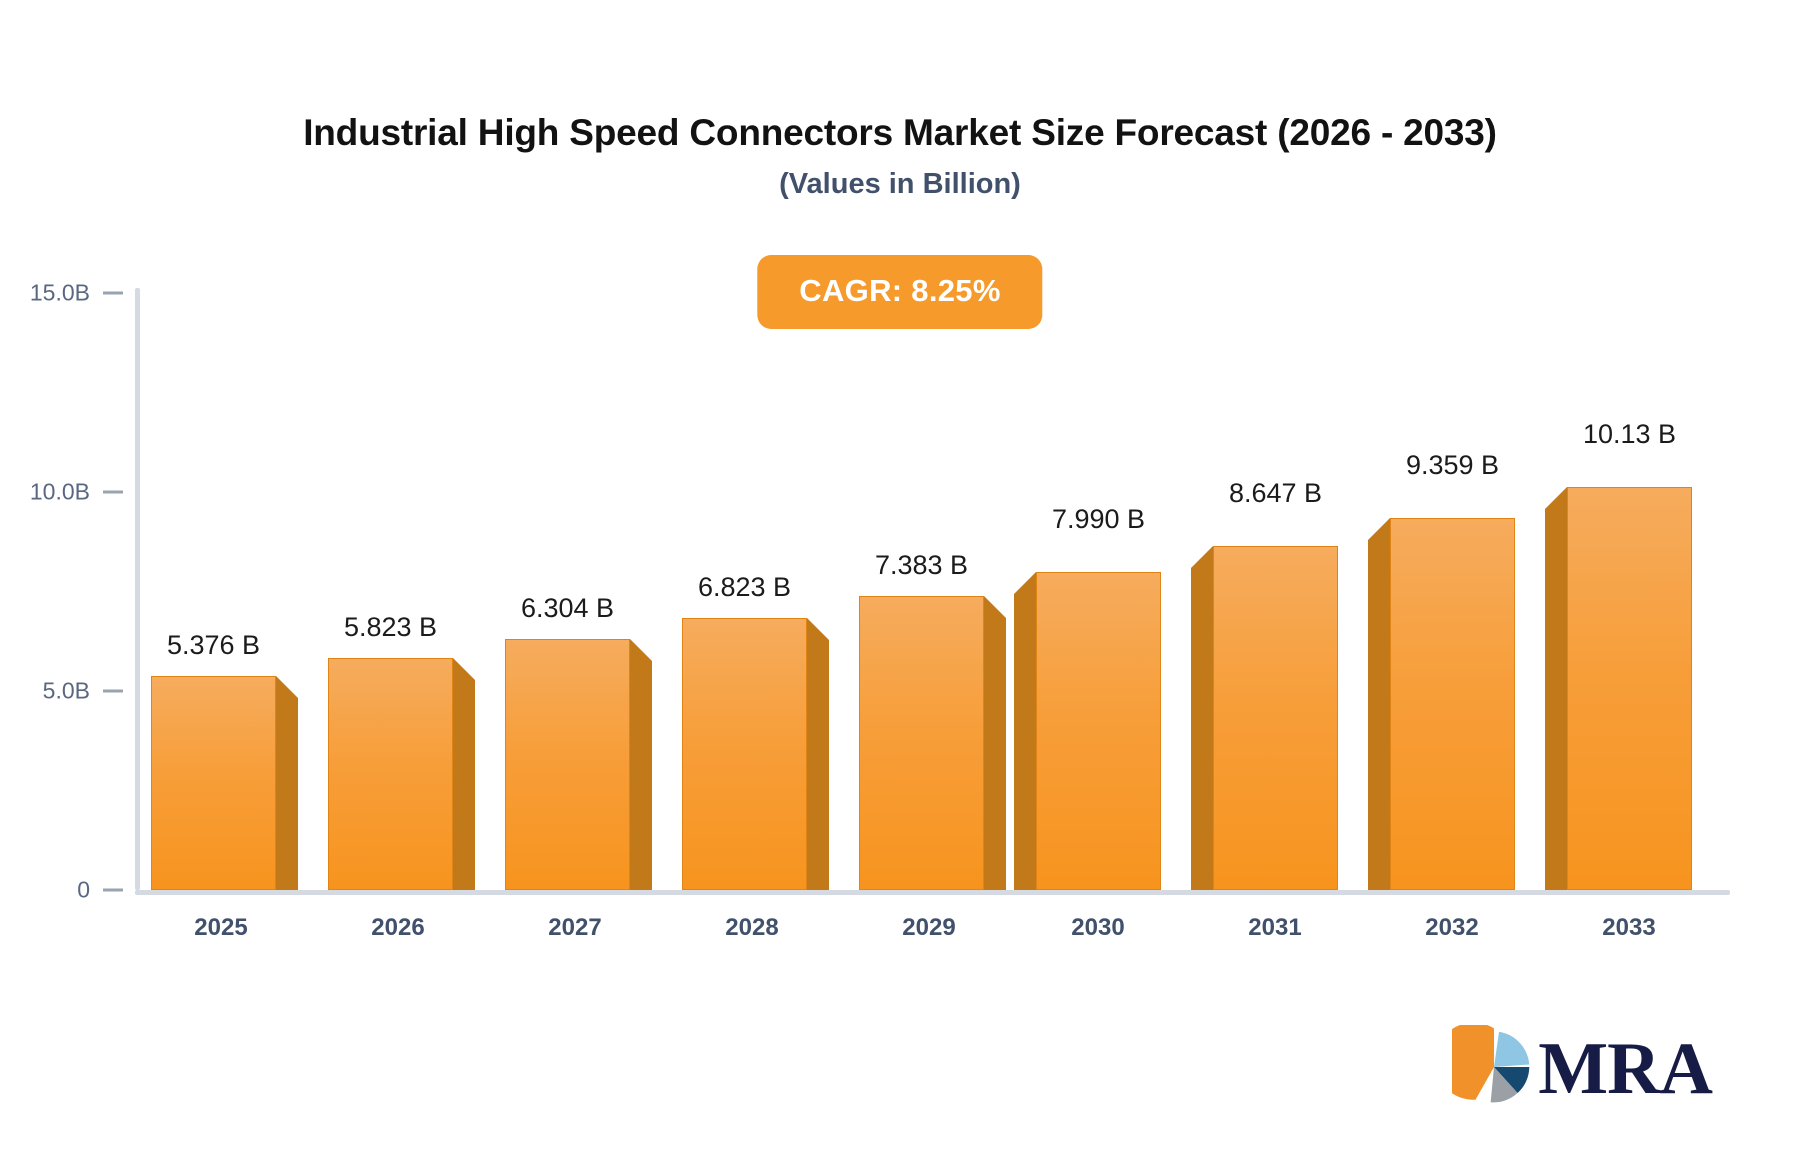  What do you see at coordinates (221, 927) in the screenshot?
I see `x-axis-tick-label: 2025` at bounding box center [221, 927].